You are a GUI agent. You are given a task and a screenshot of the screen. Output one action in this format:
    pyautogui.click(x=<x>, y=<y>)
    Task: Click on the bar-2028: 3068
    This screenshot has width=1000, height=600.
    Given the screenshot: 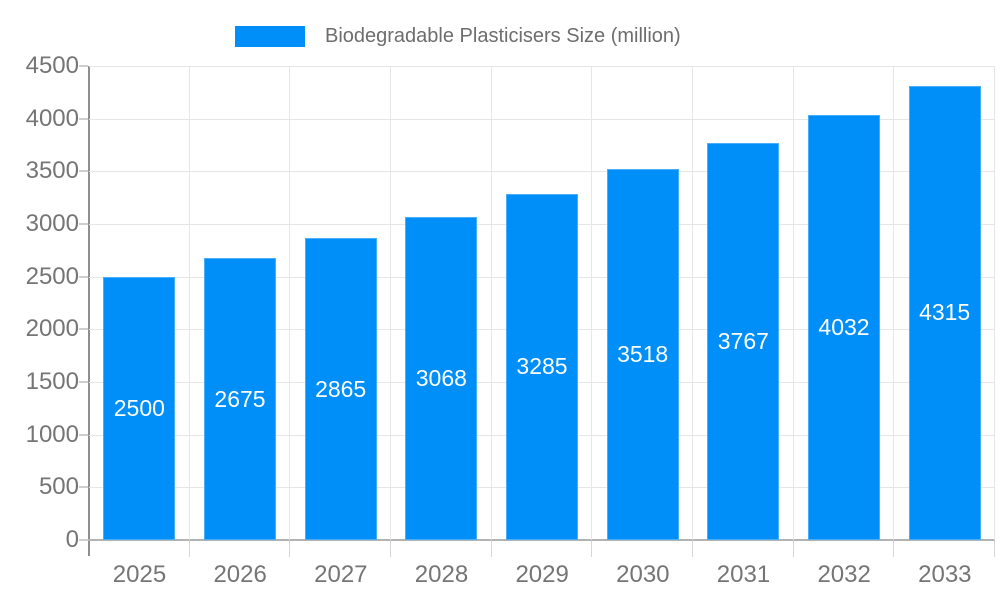 What is the action you would take?
    pyautogui.click(x=441, y=378)
    